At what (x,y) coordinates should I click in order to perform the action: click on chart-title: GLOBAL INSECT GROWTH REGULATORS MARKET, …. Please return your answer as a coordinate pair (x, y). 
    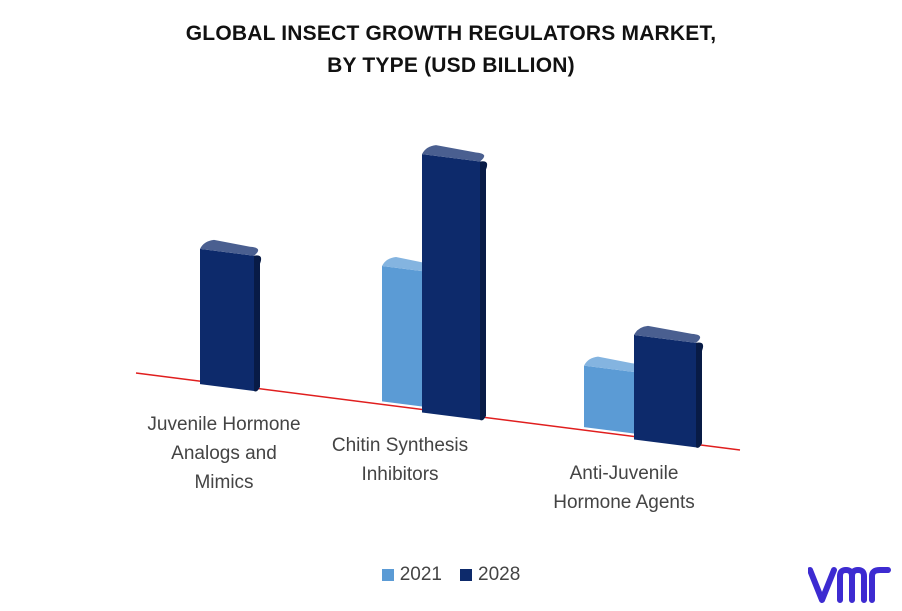
    Looking at the image, I should click on (451, 50).